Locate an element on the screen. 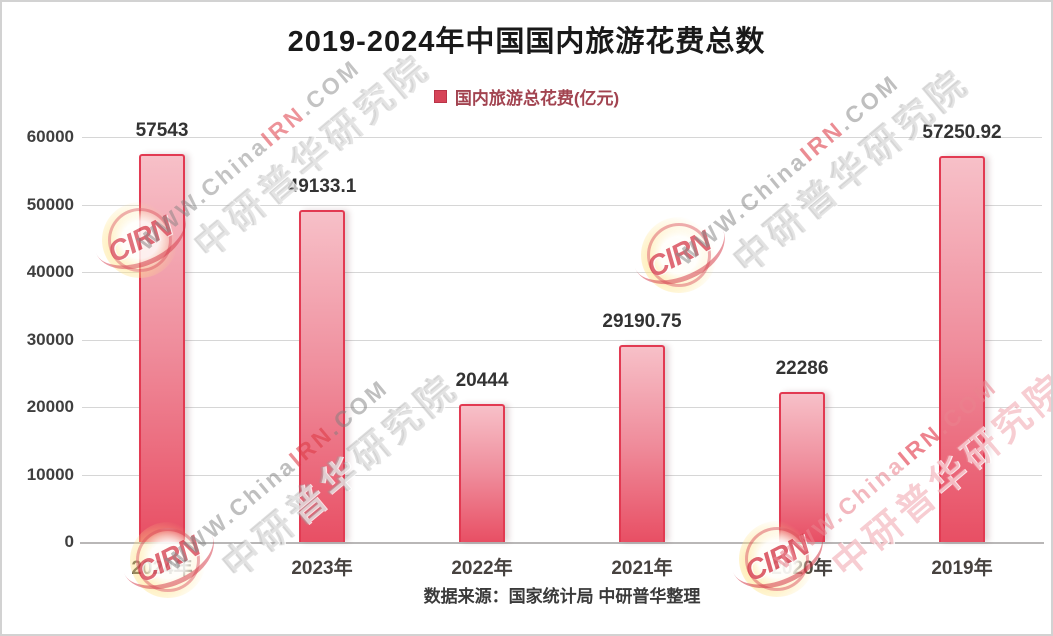  y-axis-tick: 30000 is located at coordinates (50, 339).